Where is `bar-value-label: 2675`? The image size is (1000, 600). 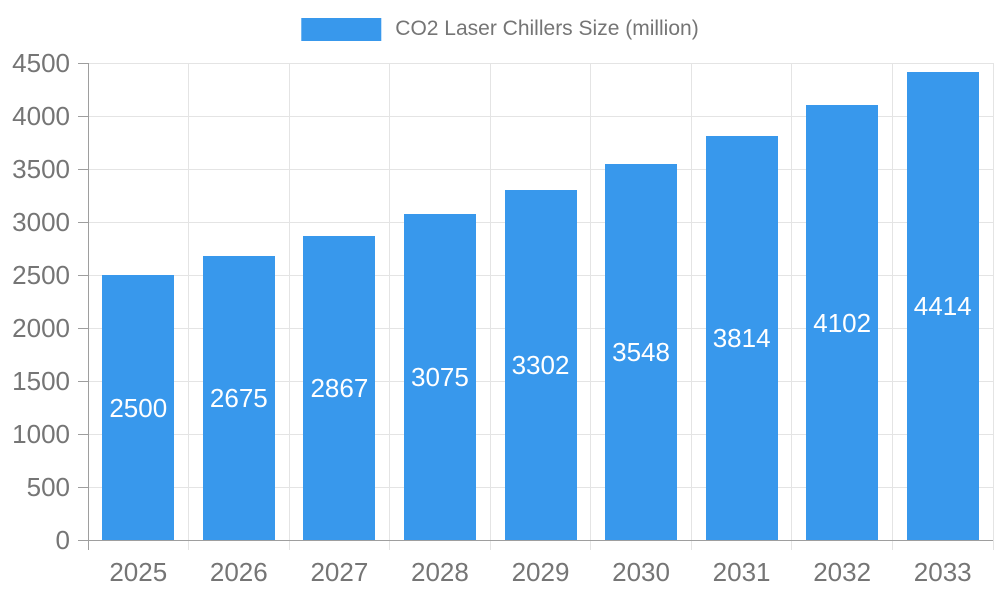 bar-value-label: 2675 is located at coordinates (238, 398).